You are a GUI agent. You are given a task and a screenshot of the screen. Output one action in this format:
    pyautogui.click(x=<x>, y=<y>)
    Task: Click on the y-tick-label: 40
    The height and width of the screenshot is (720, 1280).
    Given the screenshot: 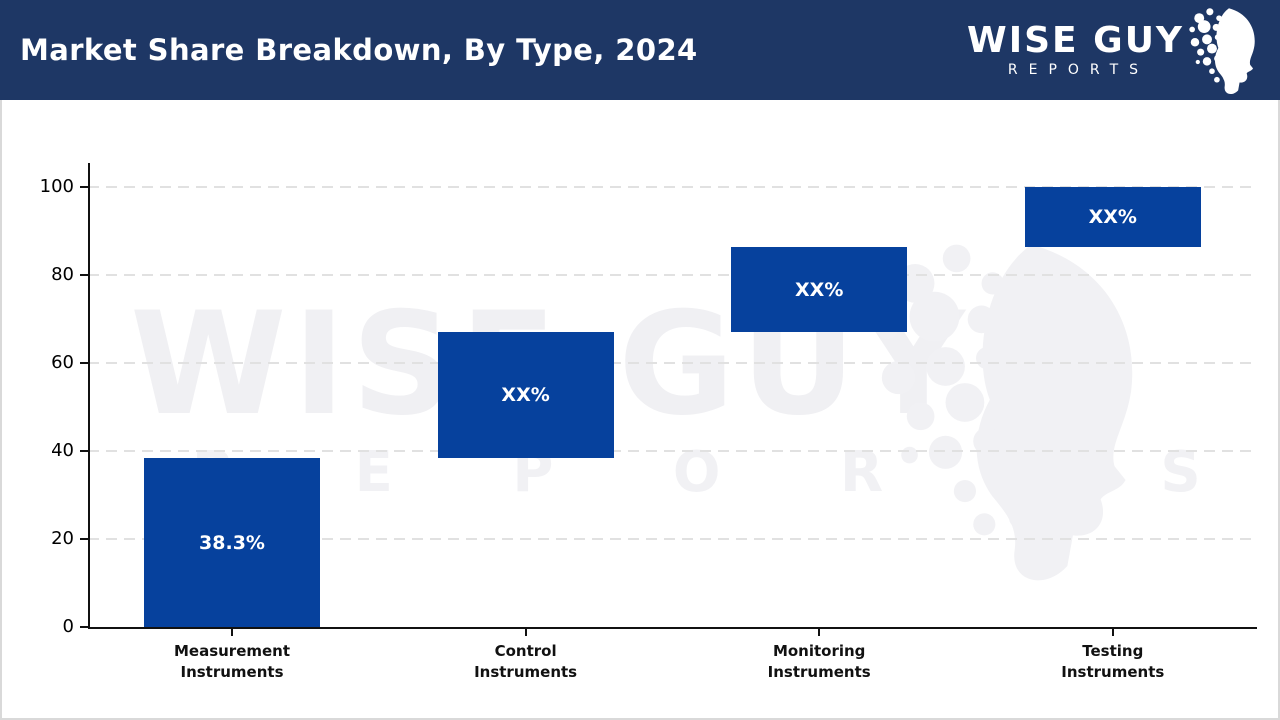 What is the action you would take?
    pyautogui.click(x=62, y=450)
    